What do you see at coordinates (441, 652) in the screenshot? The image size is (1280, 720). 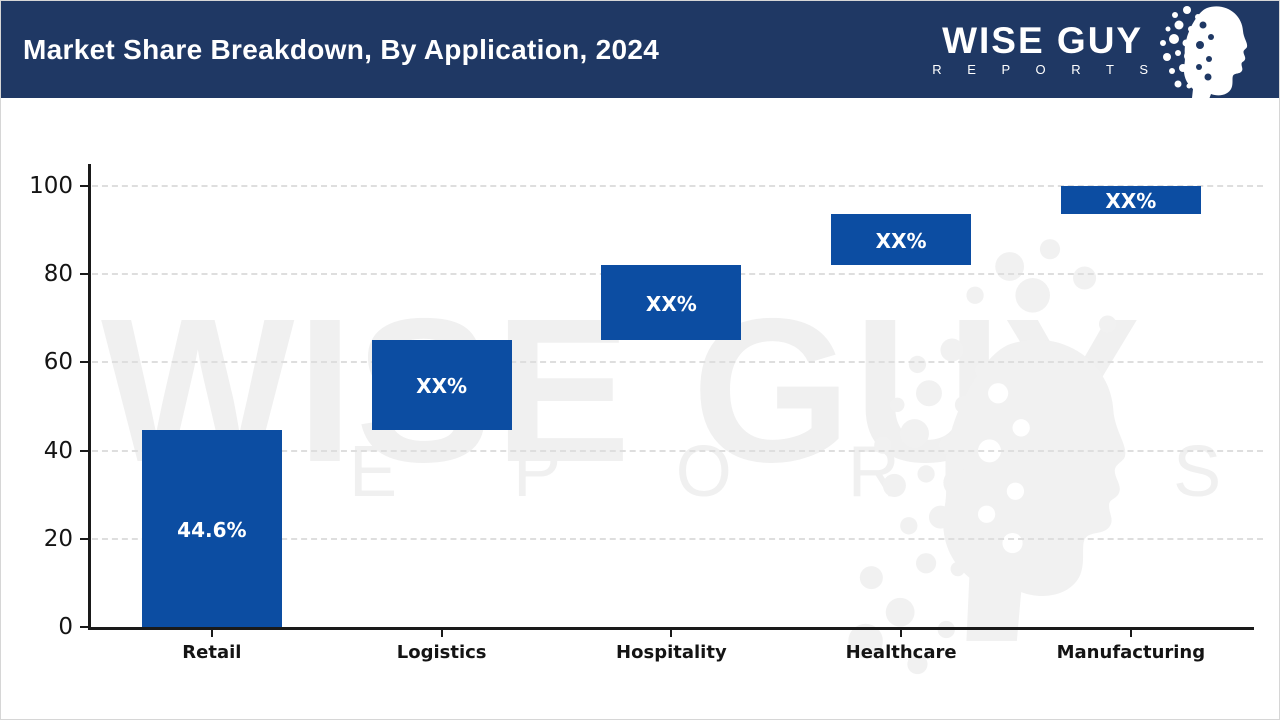 I see `x-axis-label-logistics: Logistics` at bounding box center [441, 652].